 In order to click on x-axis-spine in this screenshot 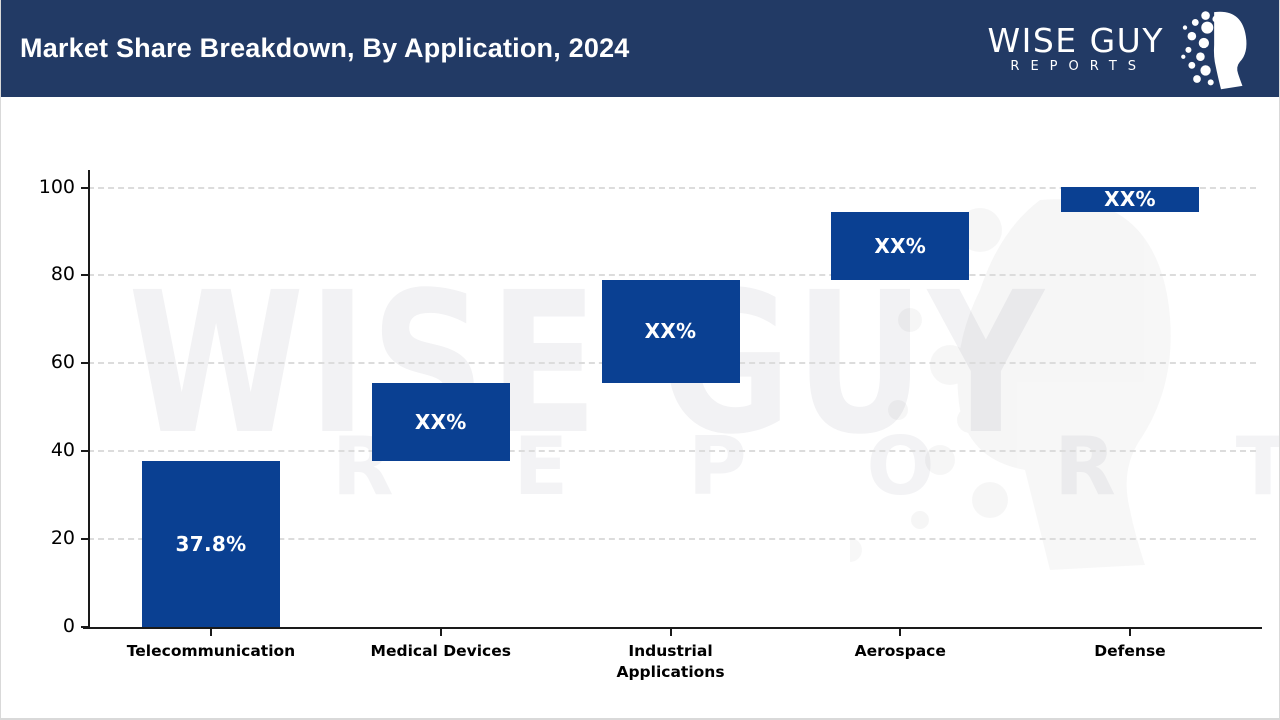, I will do `click(672, 628)`.